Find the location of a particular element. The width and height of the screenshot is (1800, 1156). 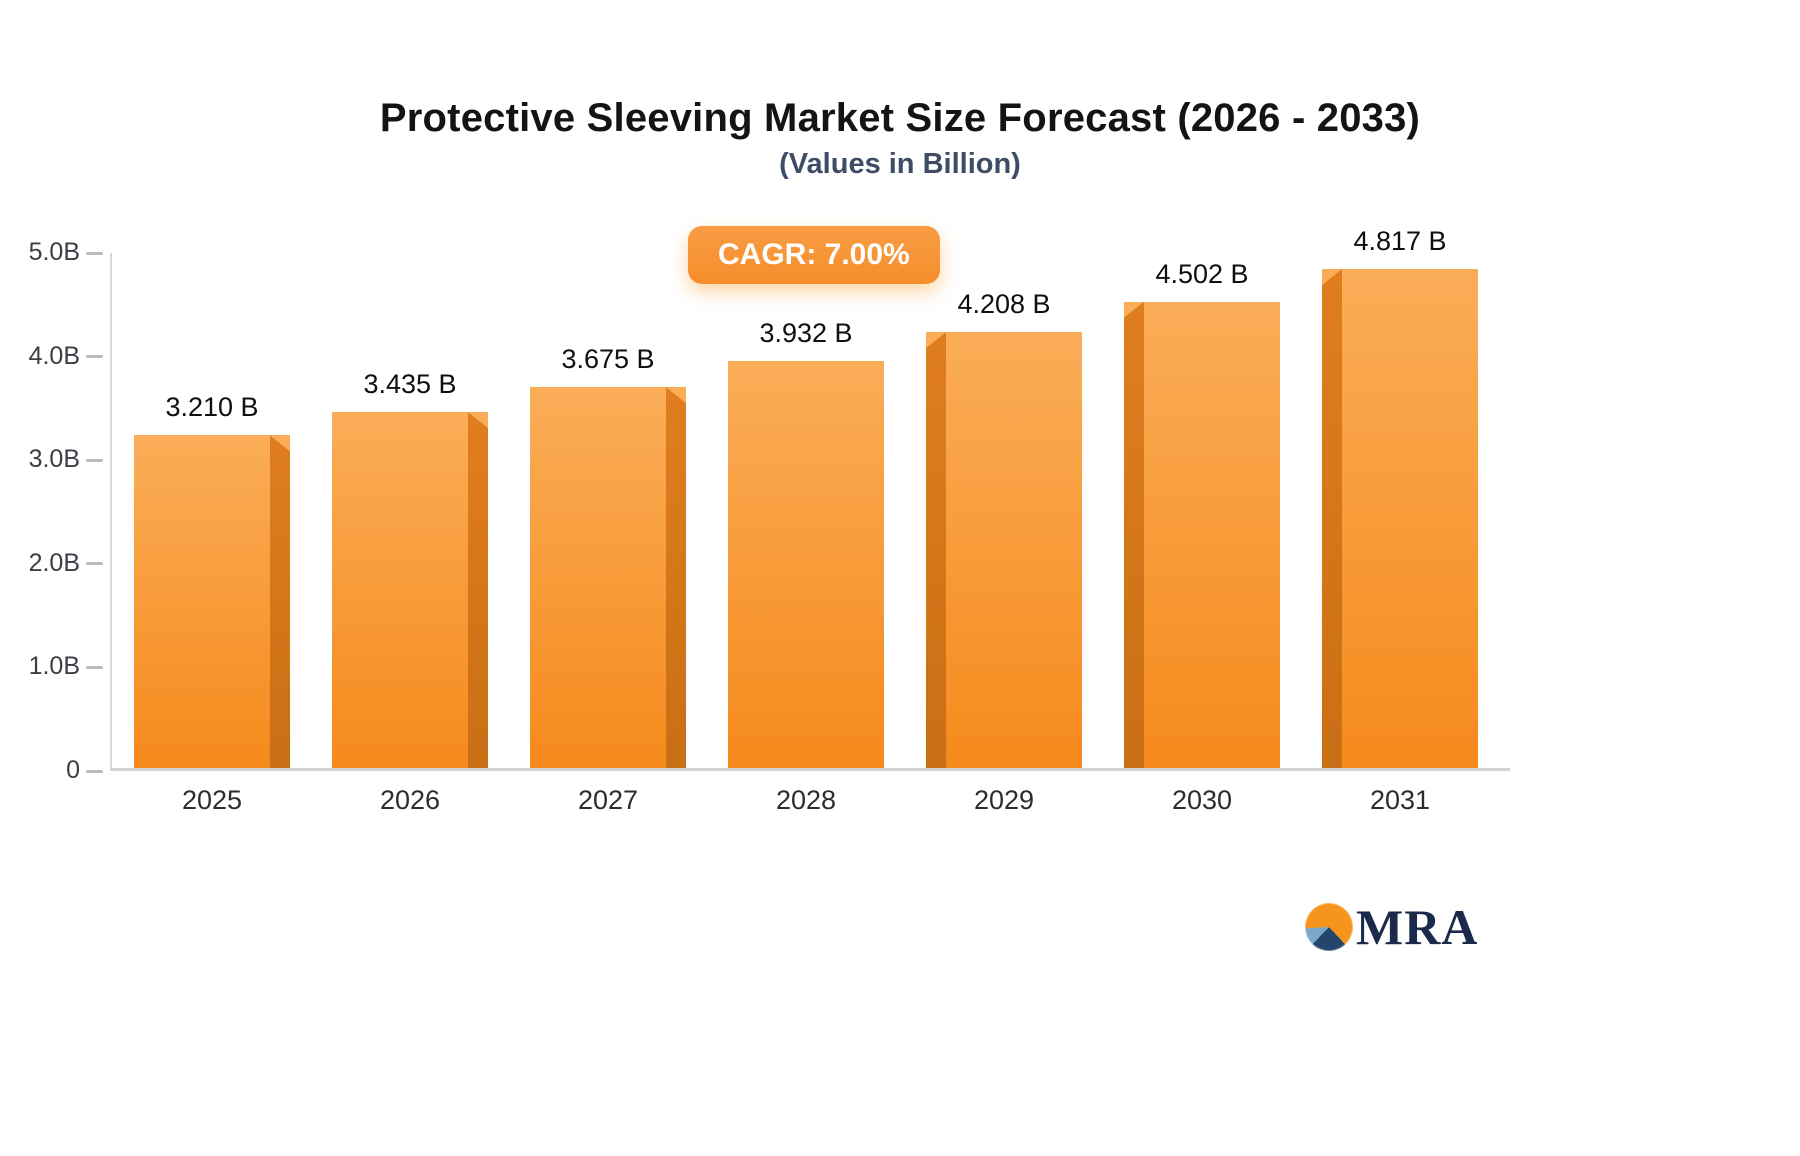

x-axis-tick-label: 2029 is located at coordinates (1004, 800).